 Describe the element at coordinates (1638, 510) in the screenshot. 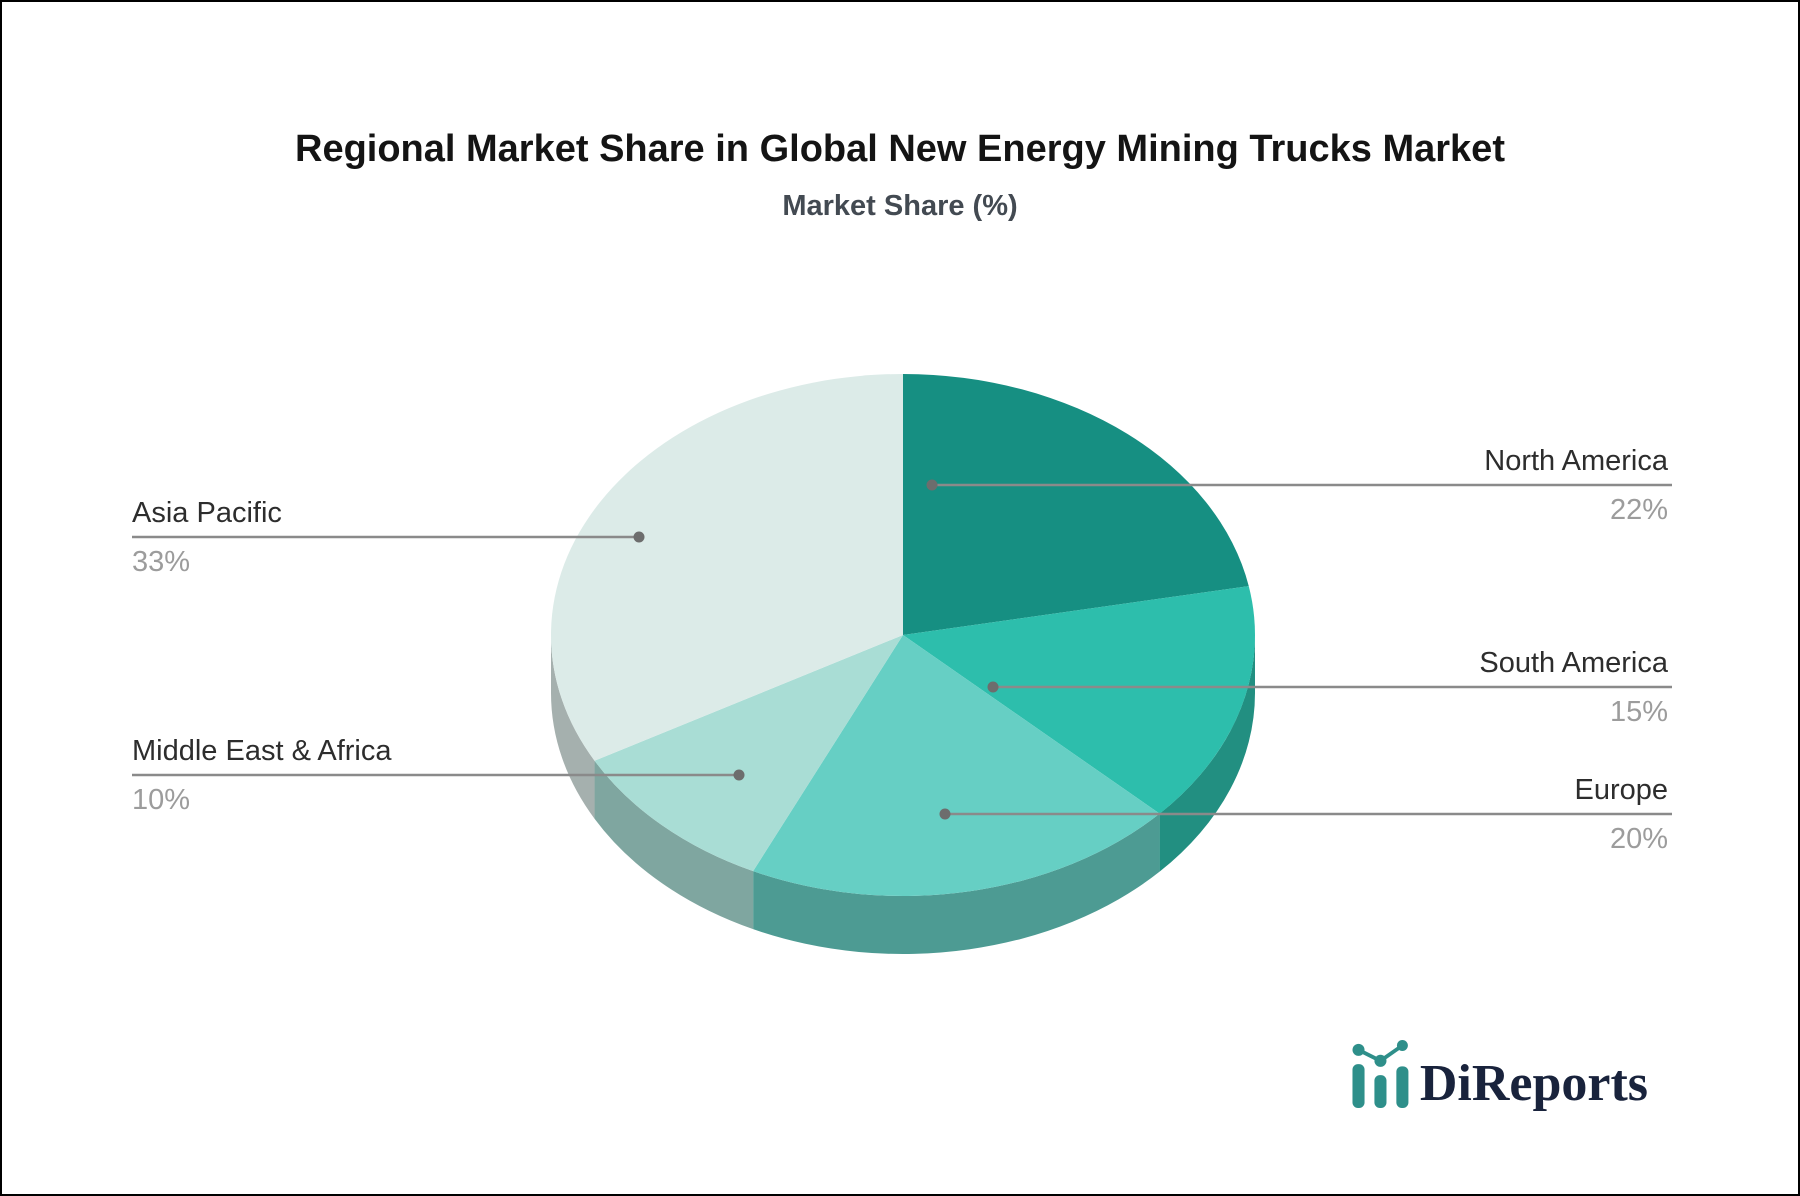

I see `slice-value-north-america: 22%` at that location.